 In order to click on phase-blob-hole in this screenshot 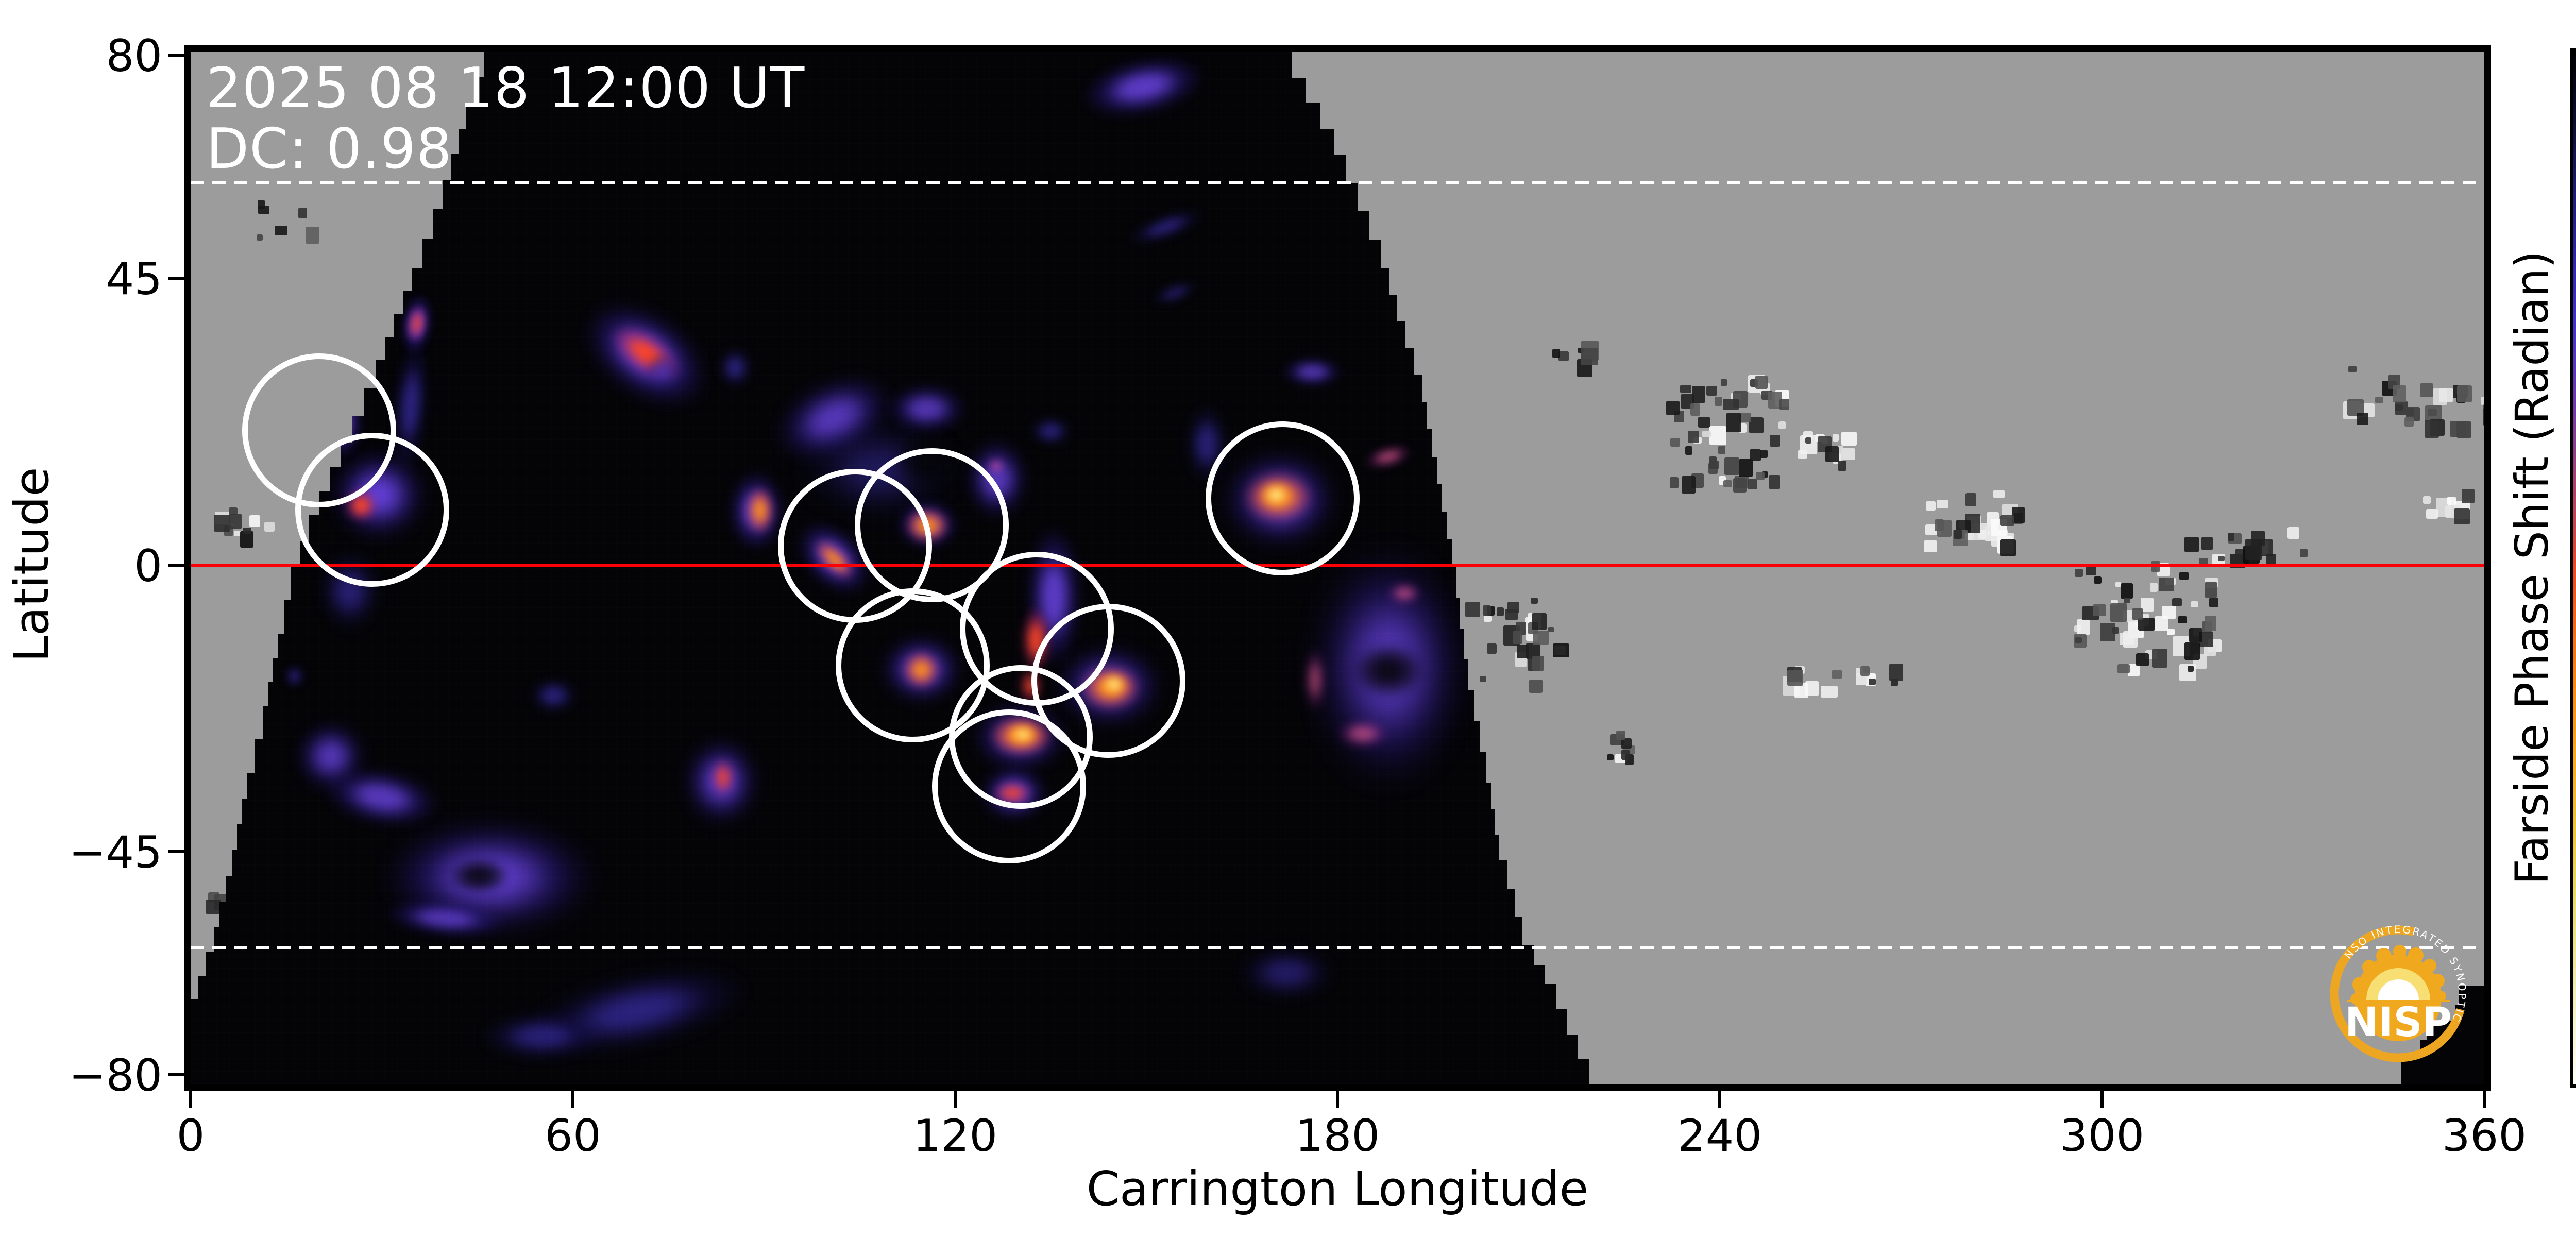, I will do `click(1388, 670)`.